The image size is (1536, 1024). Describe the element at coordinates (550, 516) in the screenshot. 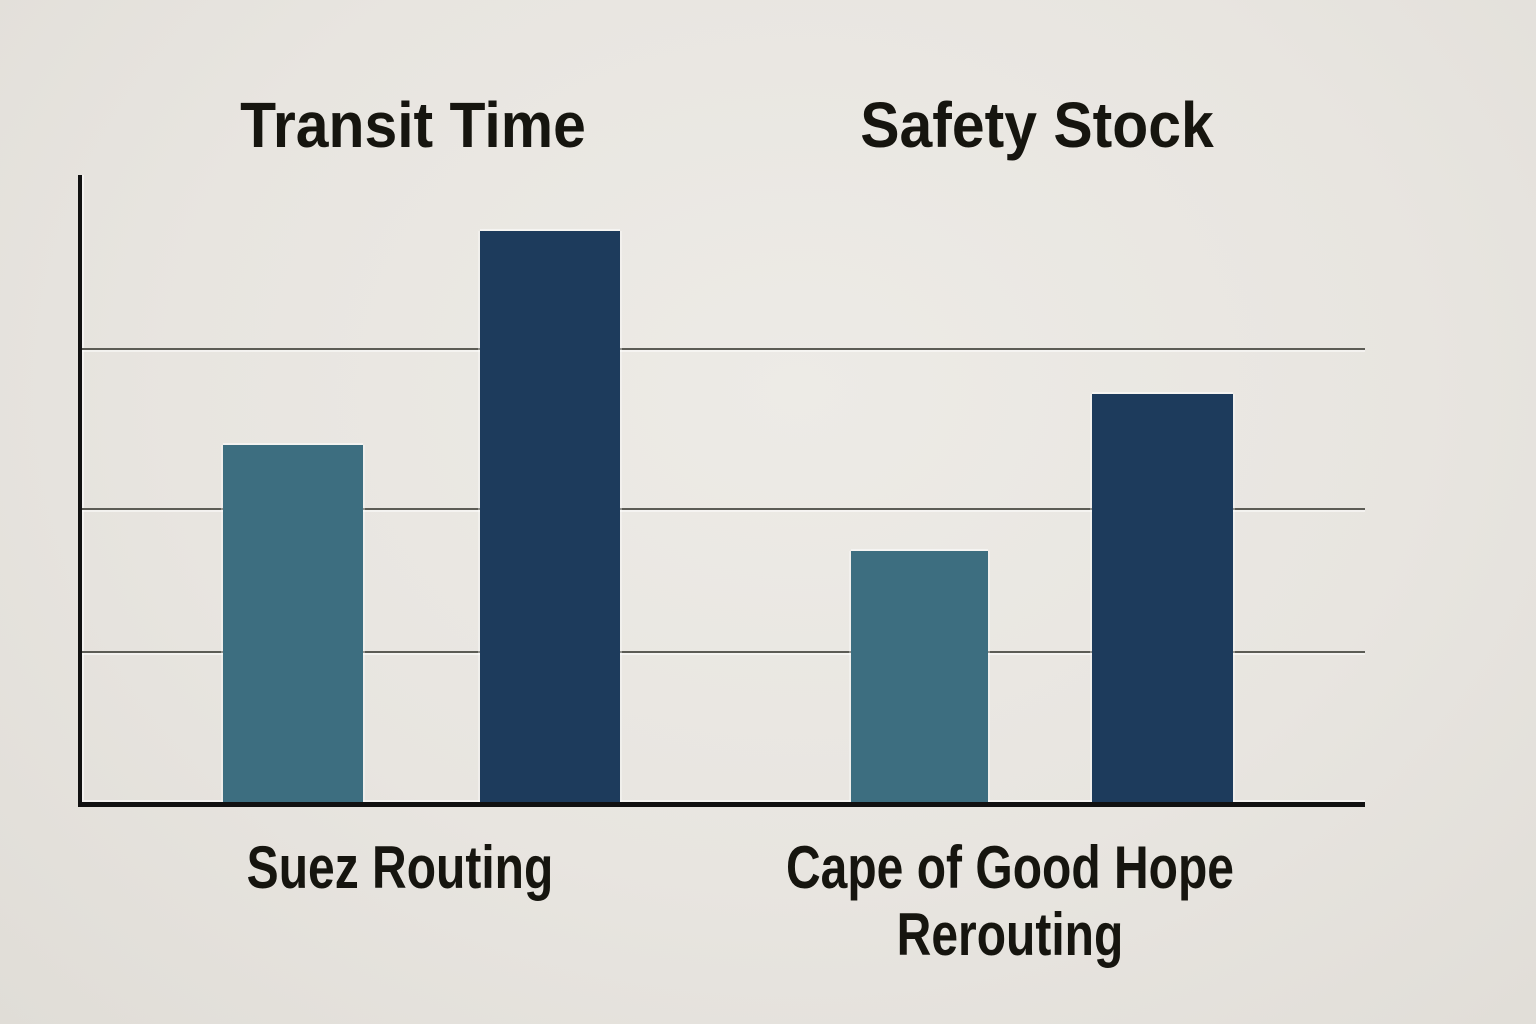

I see `bar-navy-transit-time` at that location.